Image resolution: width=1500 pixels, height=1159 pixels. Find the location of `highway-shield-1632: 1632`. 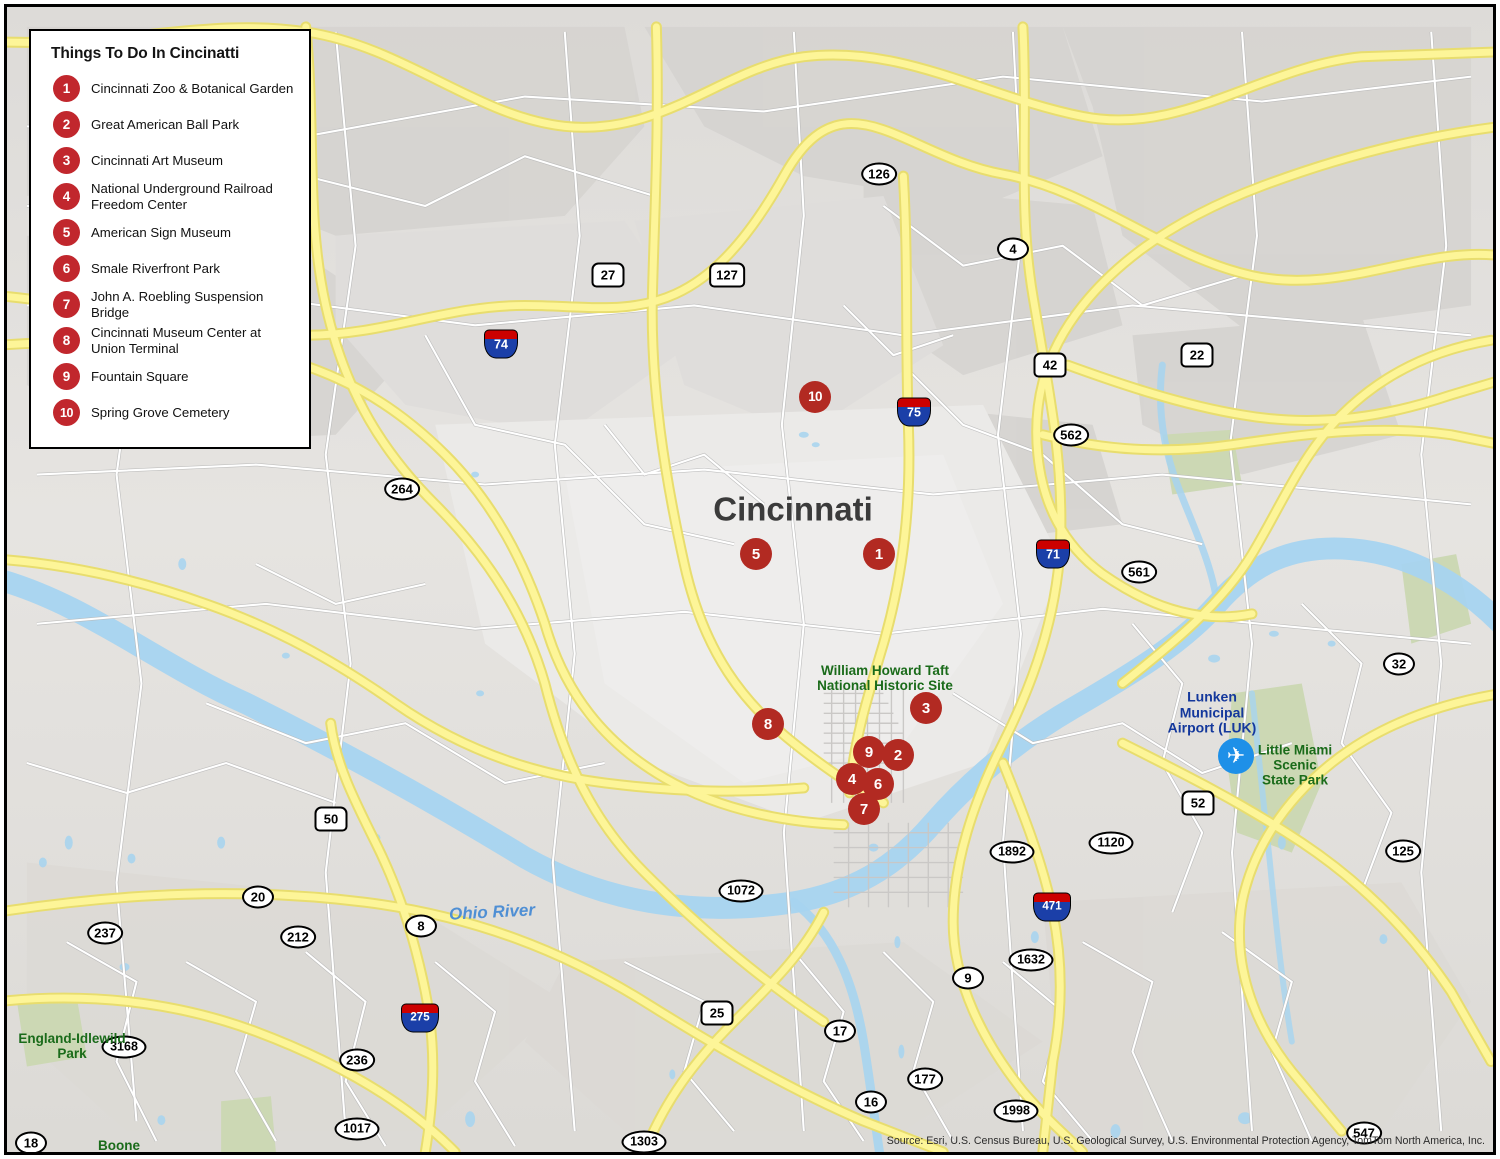

highway-shield-1632: 1632 is located at coordinates (1031, 960).